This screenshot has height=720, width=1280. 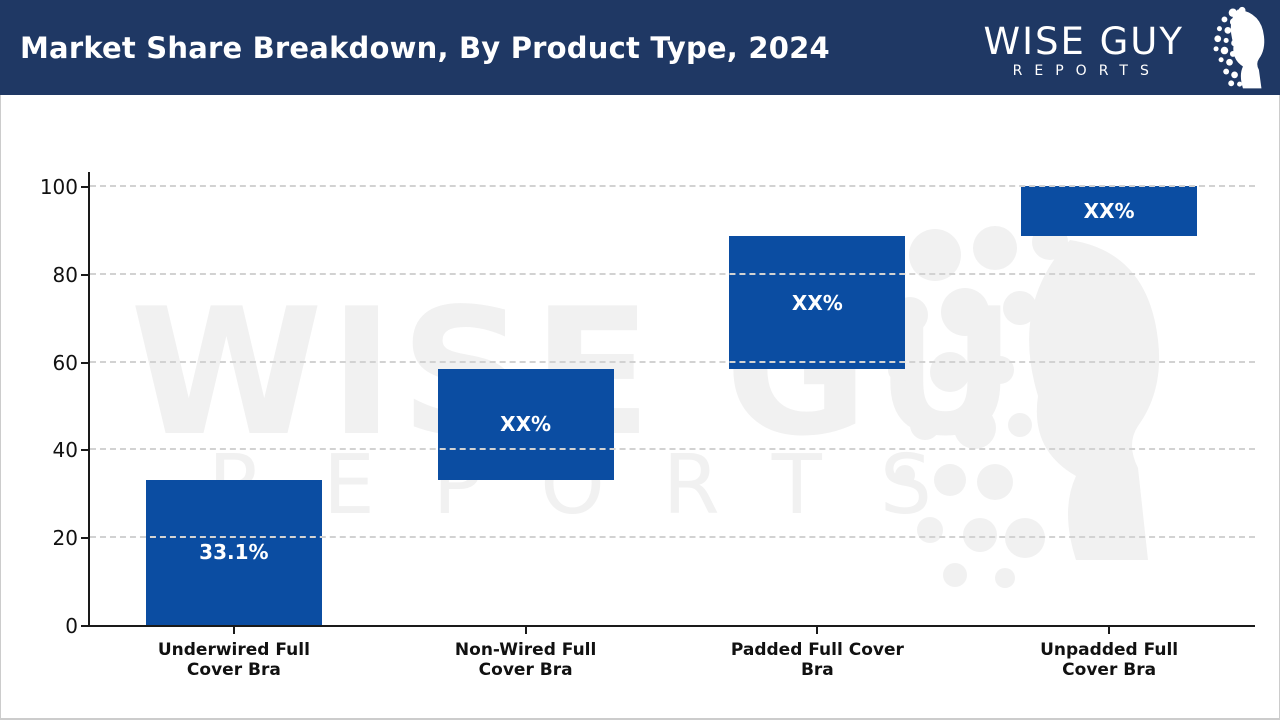 I want to click on x-category-label: Non-Wired Full Cover Bra, so click(x=525, y=660).